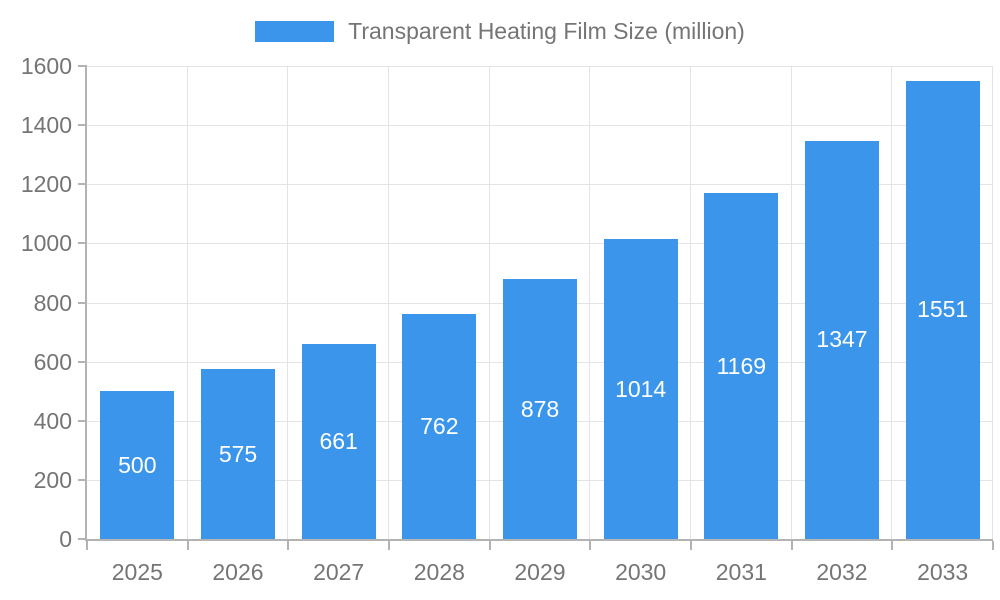  I want to click on x-axis-label: 2030, so click(641, 572).